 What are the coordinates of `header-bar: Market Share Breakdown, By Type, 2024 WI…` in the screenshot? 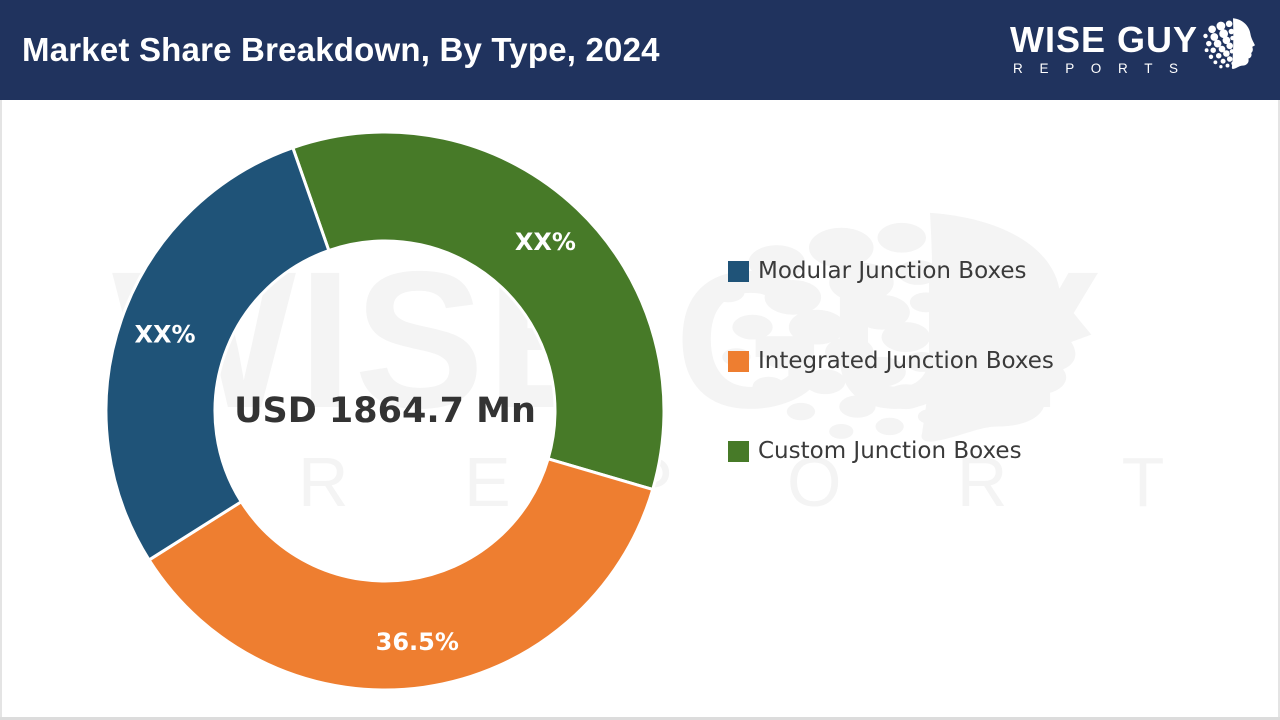 It's located at (640, 50).